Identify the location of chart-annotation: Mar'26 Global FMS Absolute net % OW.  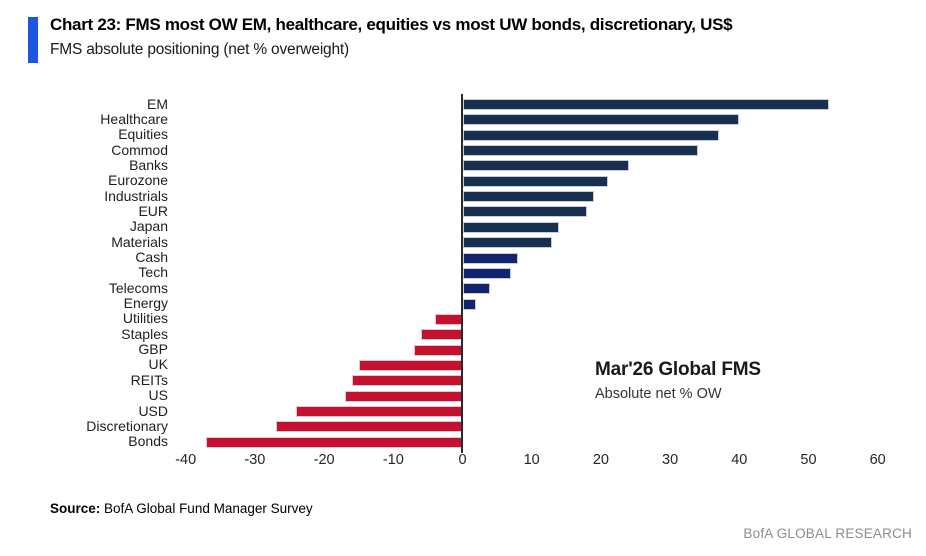
(678, 380).